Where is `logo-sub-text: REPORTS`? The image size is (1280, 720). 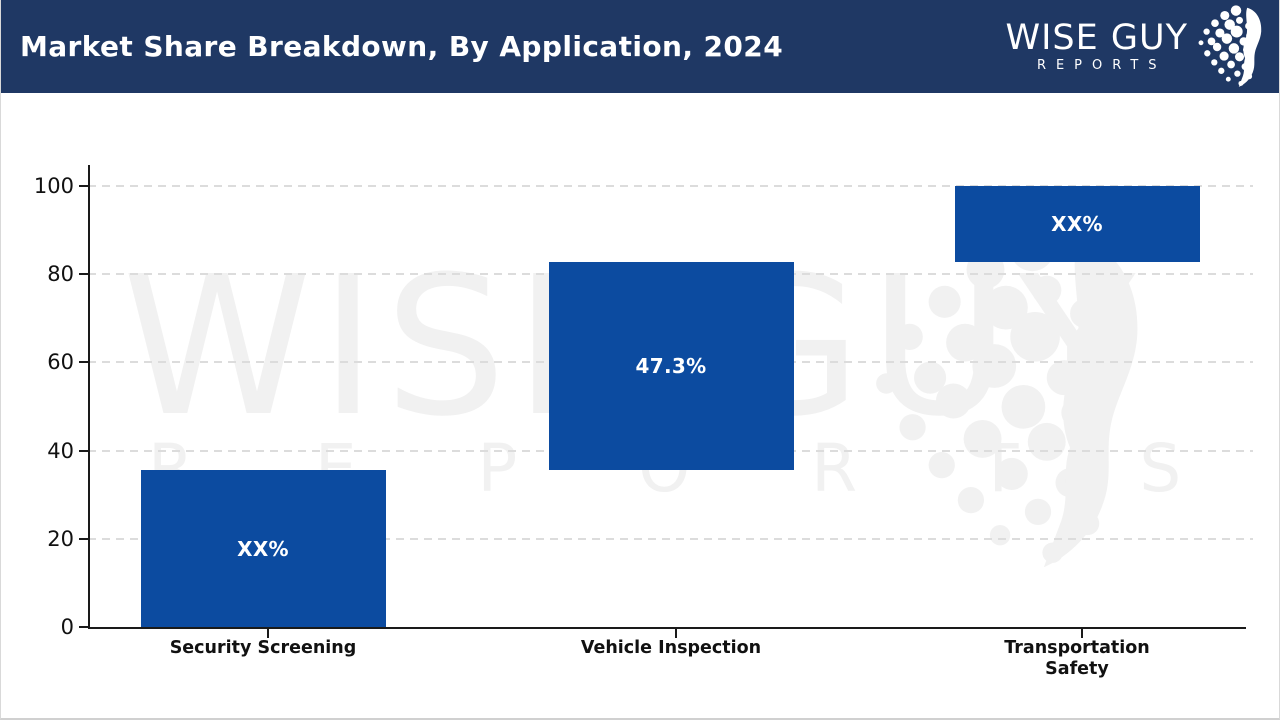 logo-sub-text: REPORTS is located at coordinates (1101, 65).